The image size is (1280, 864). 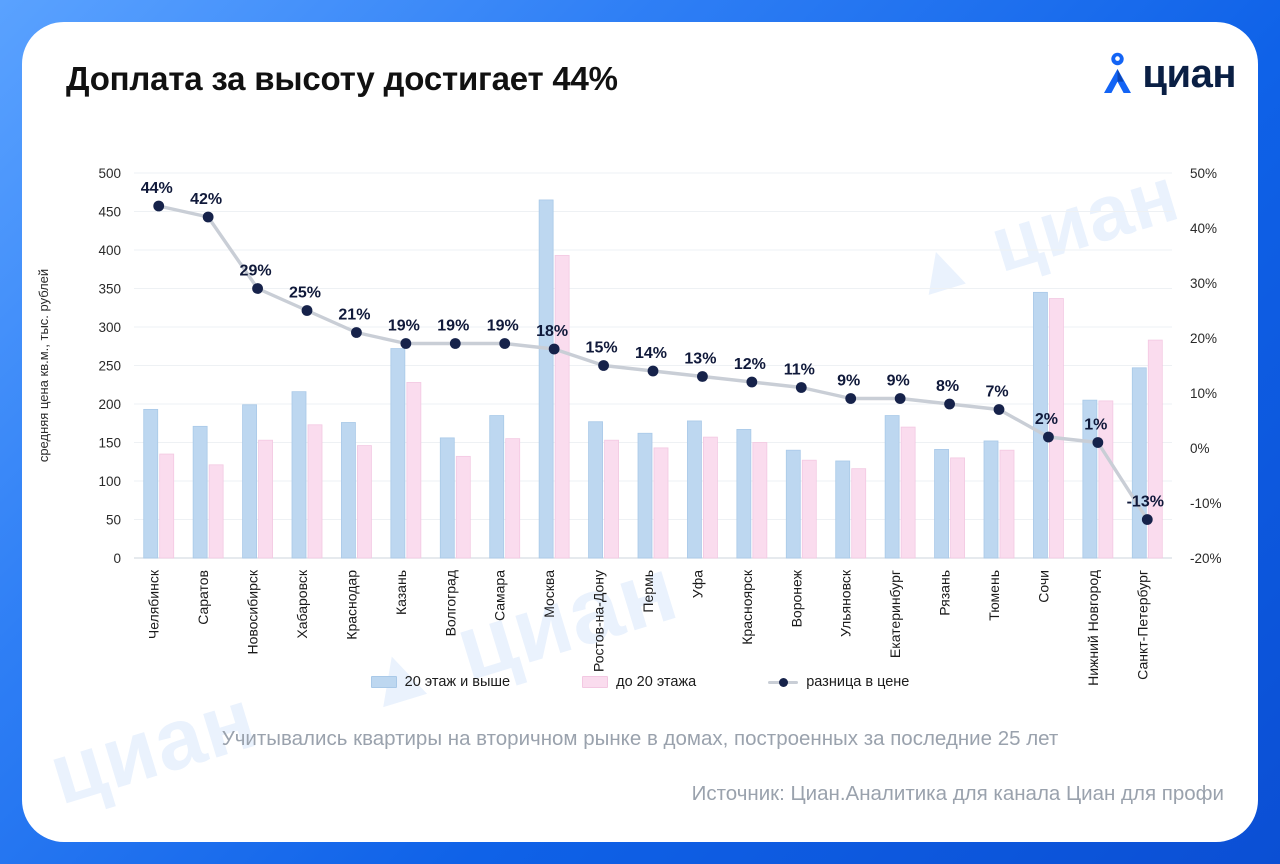 I want to click on legend-item: разница в цене, so click(x=838, y=682).